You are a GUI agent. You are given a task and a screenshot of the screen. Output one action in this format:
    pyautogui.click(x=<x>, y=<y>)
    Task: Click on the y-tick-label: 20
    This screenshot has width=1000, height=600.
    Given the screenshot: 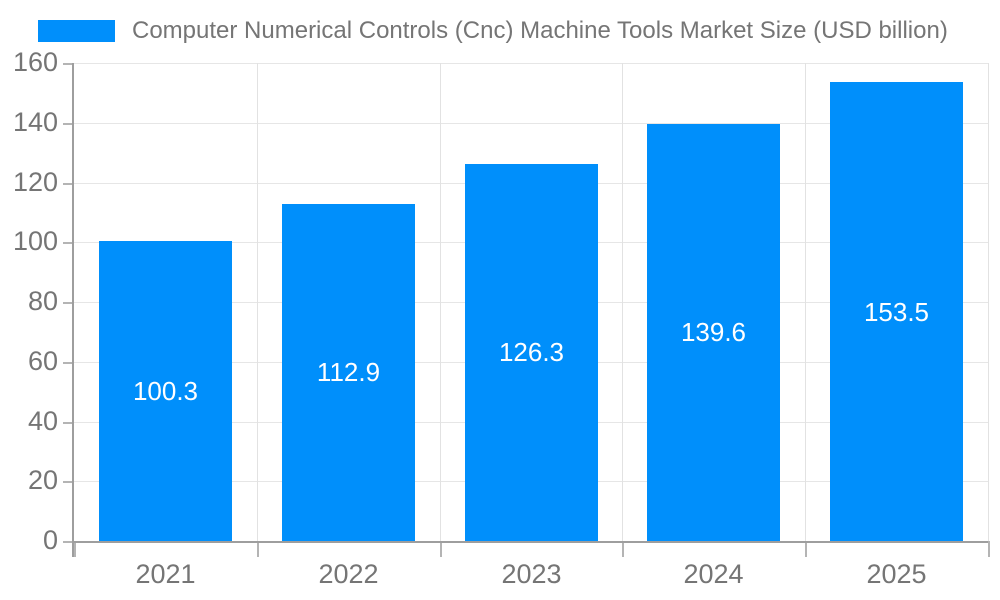 What is the action you would take?
    pyautogui.click(x=42, y=480)
    